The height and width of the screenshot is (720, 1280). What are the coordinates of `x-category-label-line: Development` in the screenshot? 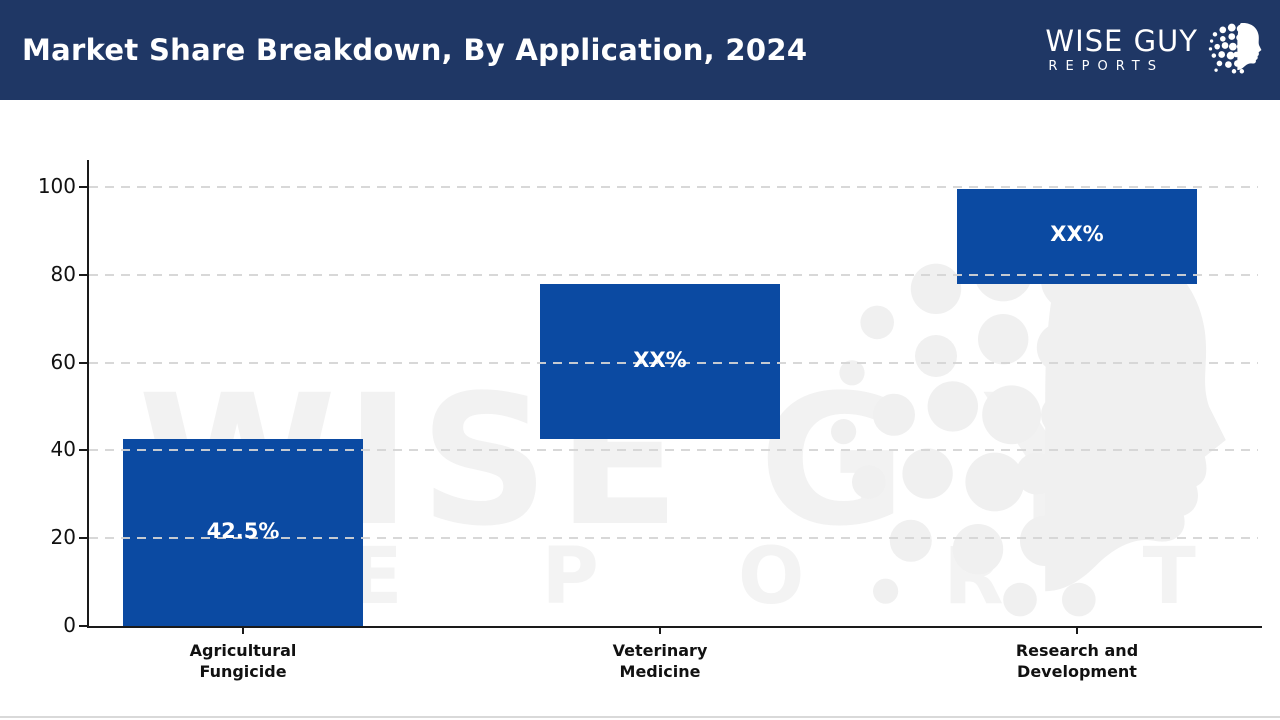 It's located at (1077, 671).